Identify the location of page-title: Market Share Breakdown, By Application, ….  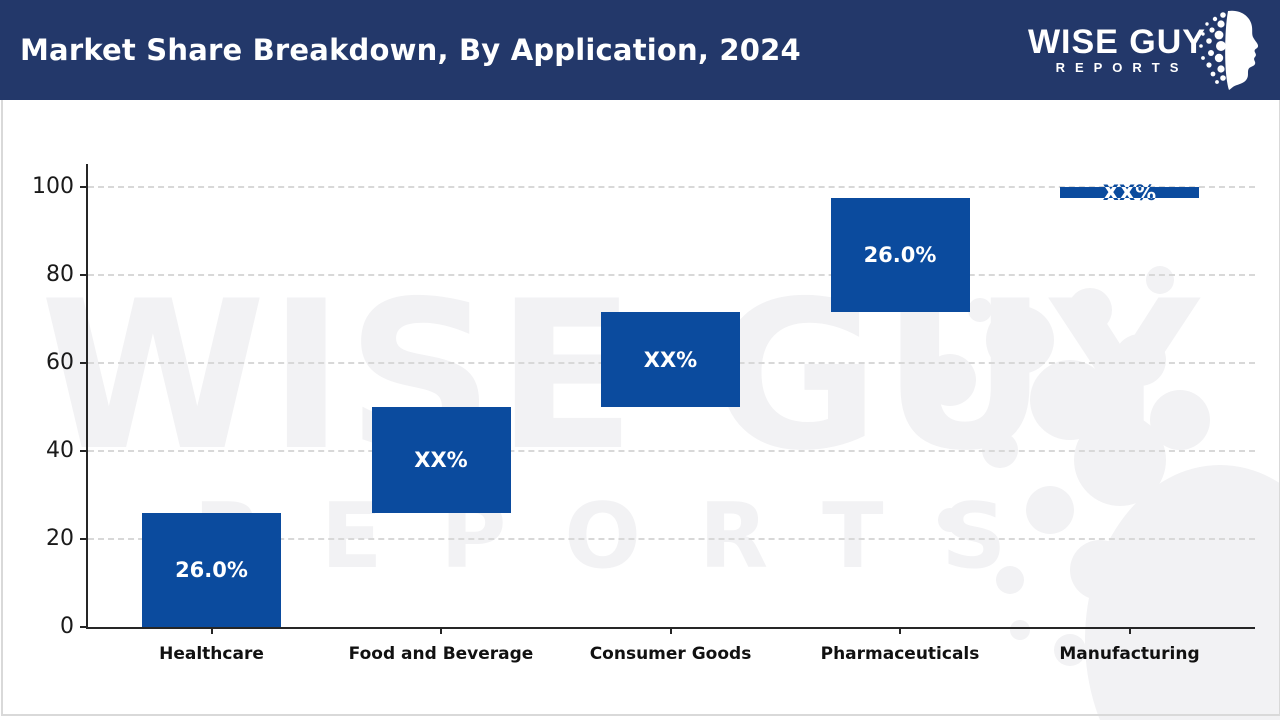
(410, 50).